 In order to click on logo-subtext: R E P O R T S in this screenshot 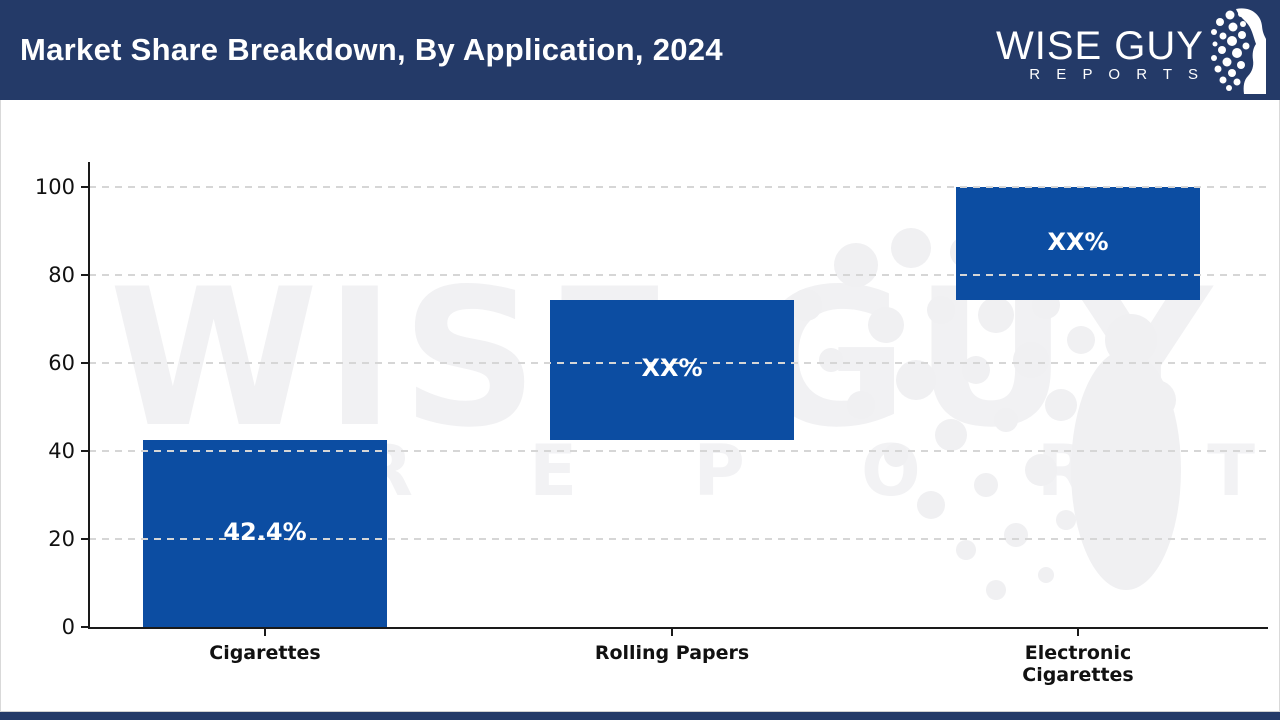, I will do `click(1116, 74)`.